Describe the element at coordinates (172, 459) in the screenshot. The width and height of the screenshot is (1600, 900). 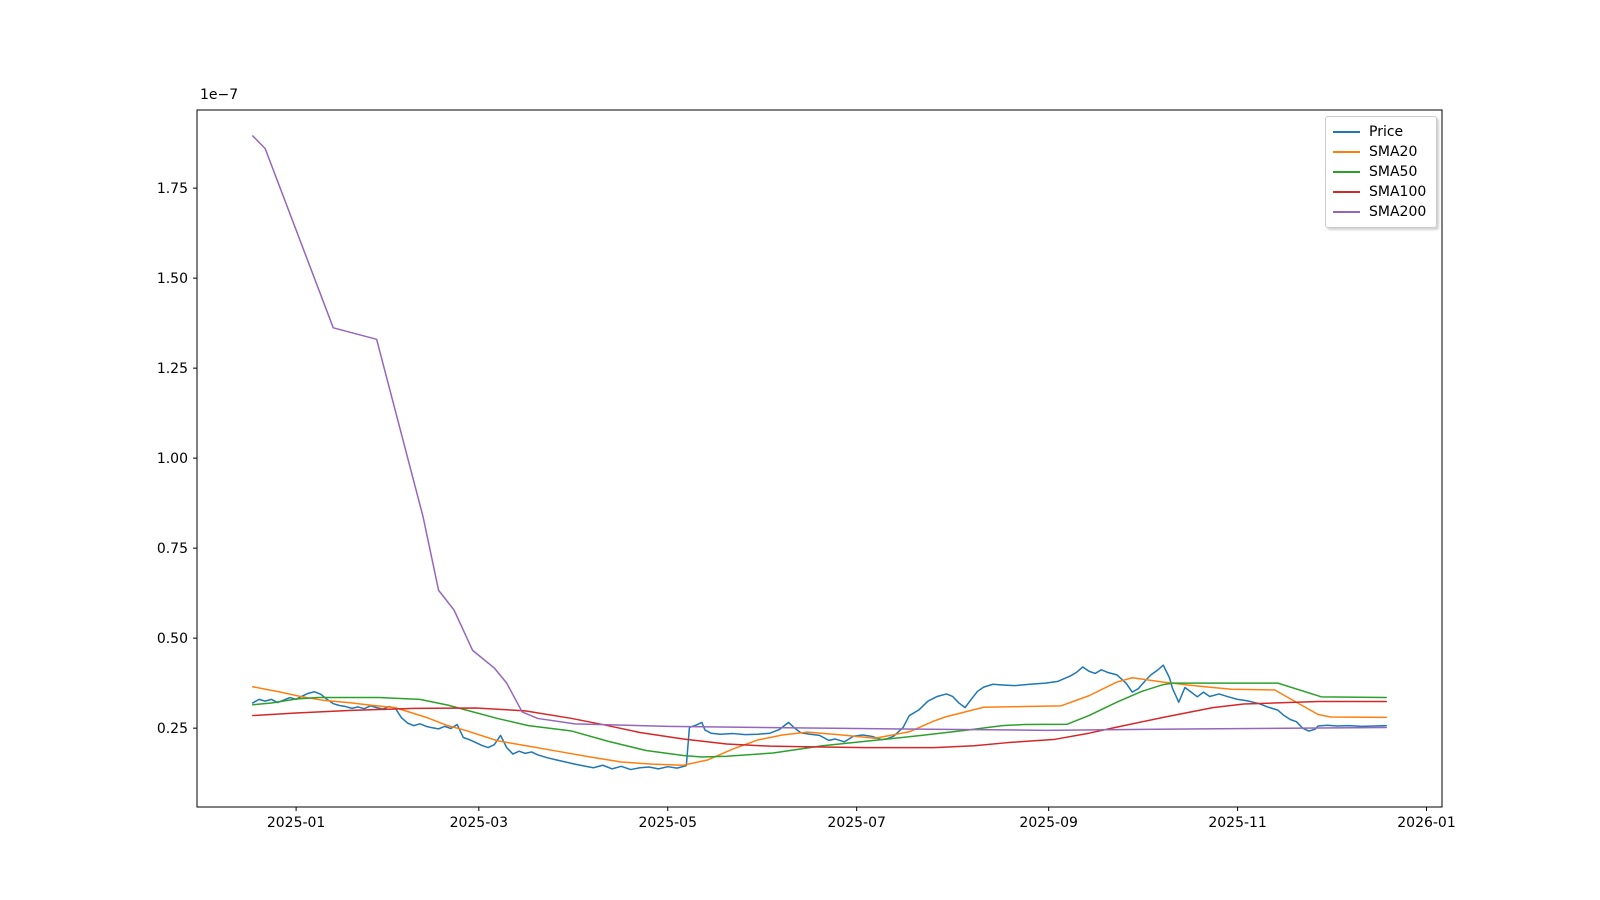
I see `y-tick-label: 1.00` at that location.